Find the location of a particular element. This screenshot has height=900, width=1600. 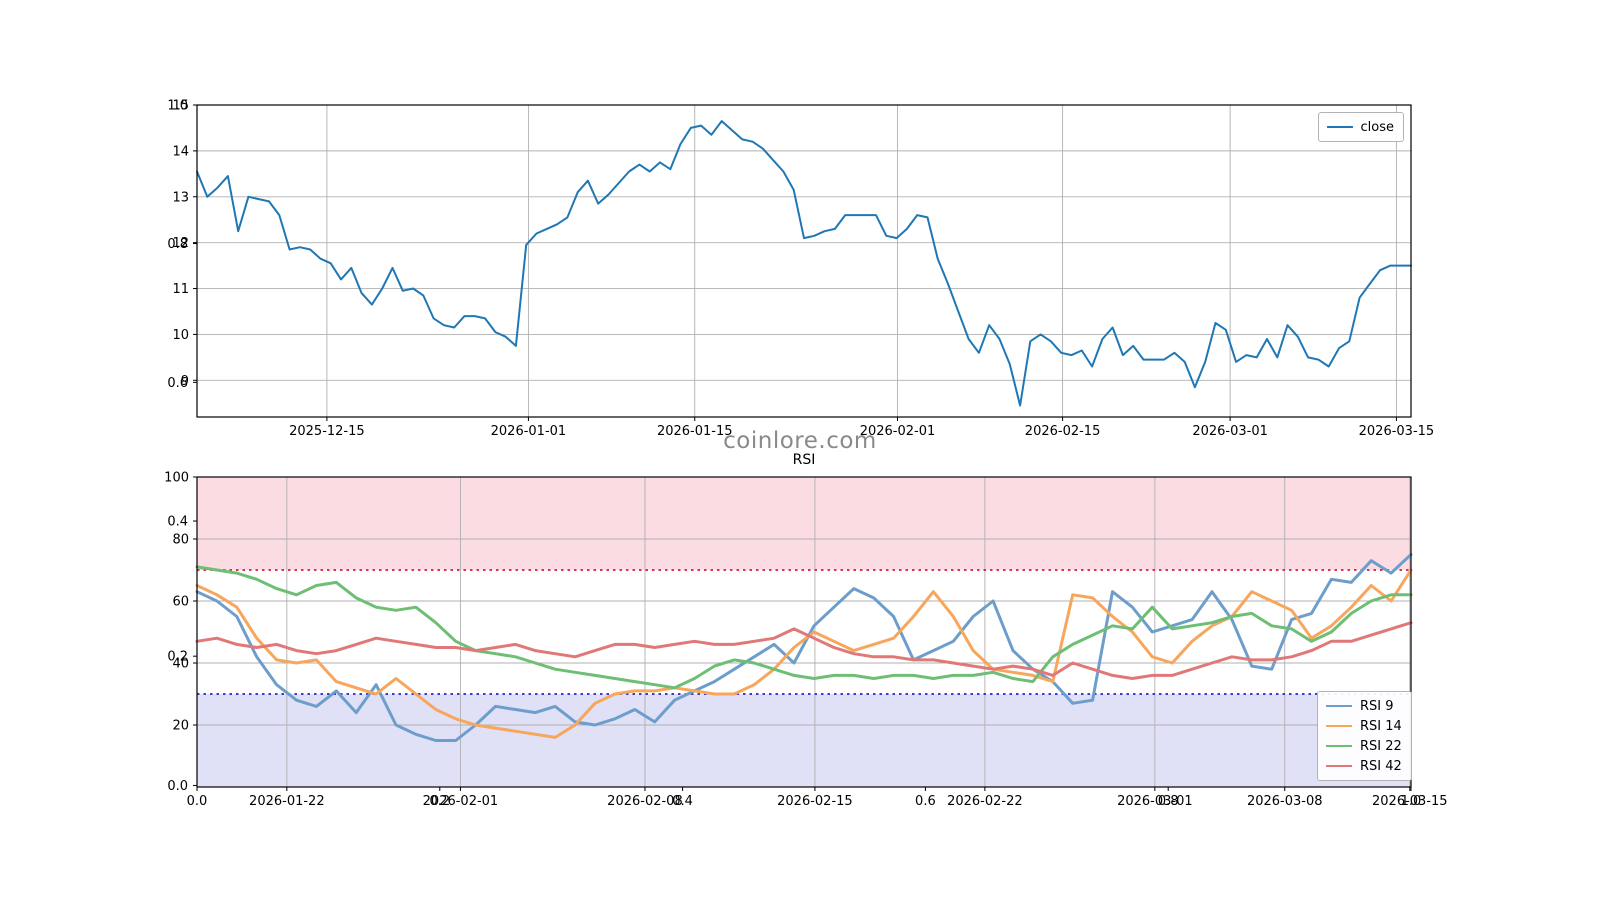

price-ytick-label: 15 is located at coordinates (180, 106).